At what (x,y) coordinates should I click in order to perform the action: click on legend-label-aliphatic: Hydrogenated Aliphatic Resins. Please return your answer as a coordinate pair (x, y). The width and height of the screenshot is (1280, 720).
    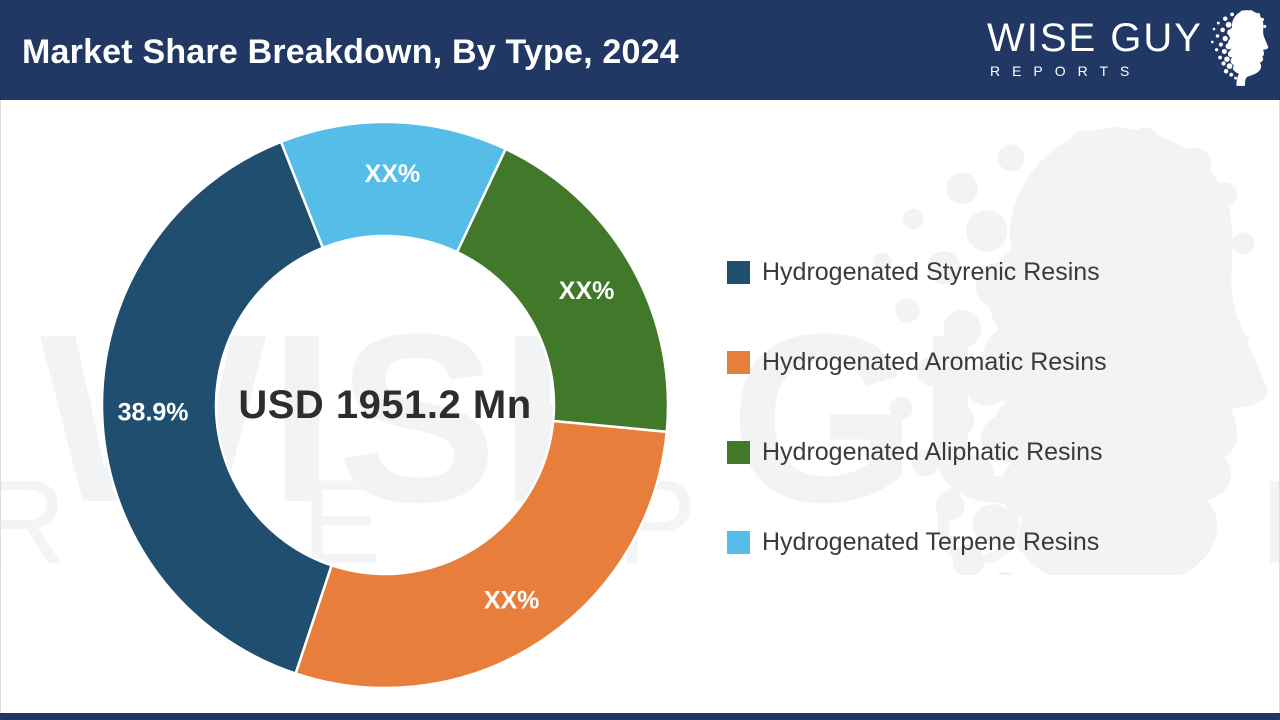
    Looking at the image, I should click on (932, 451).